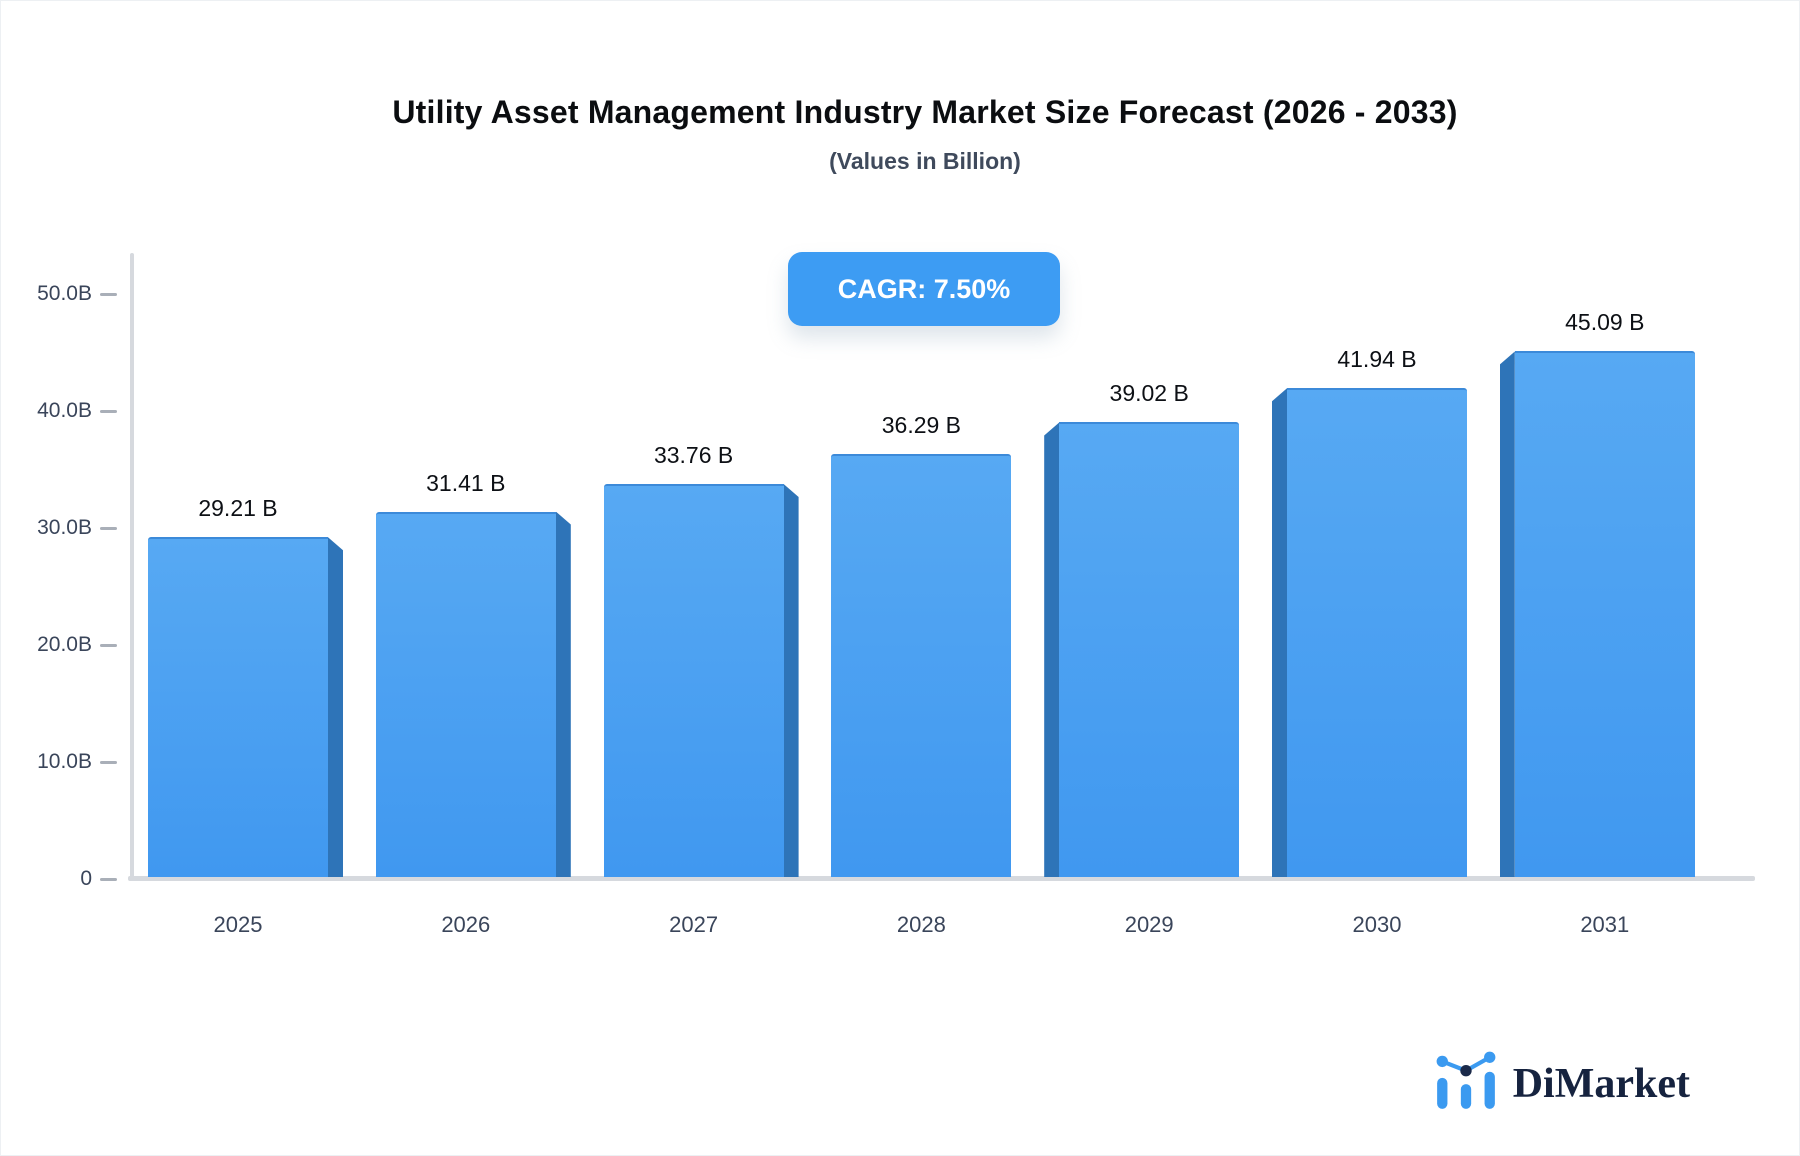 Image resolution: width=1800 pixels, height=1156 pixels. I want to click on bar-value-label: 41.94 B, so click(1377, 359).